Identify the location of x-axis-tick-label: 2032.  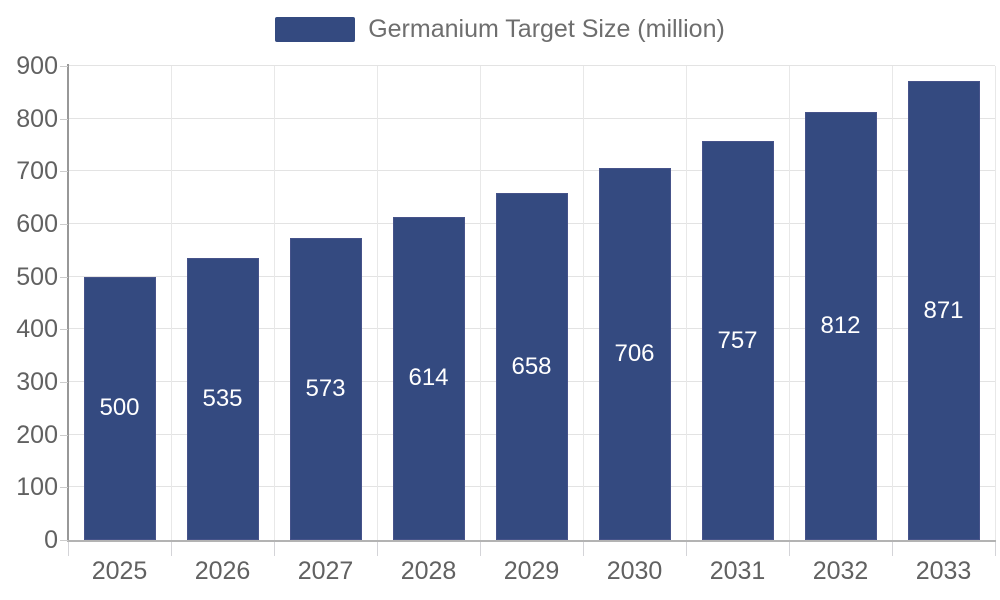
(840, 571).